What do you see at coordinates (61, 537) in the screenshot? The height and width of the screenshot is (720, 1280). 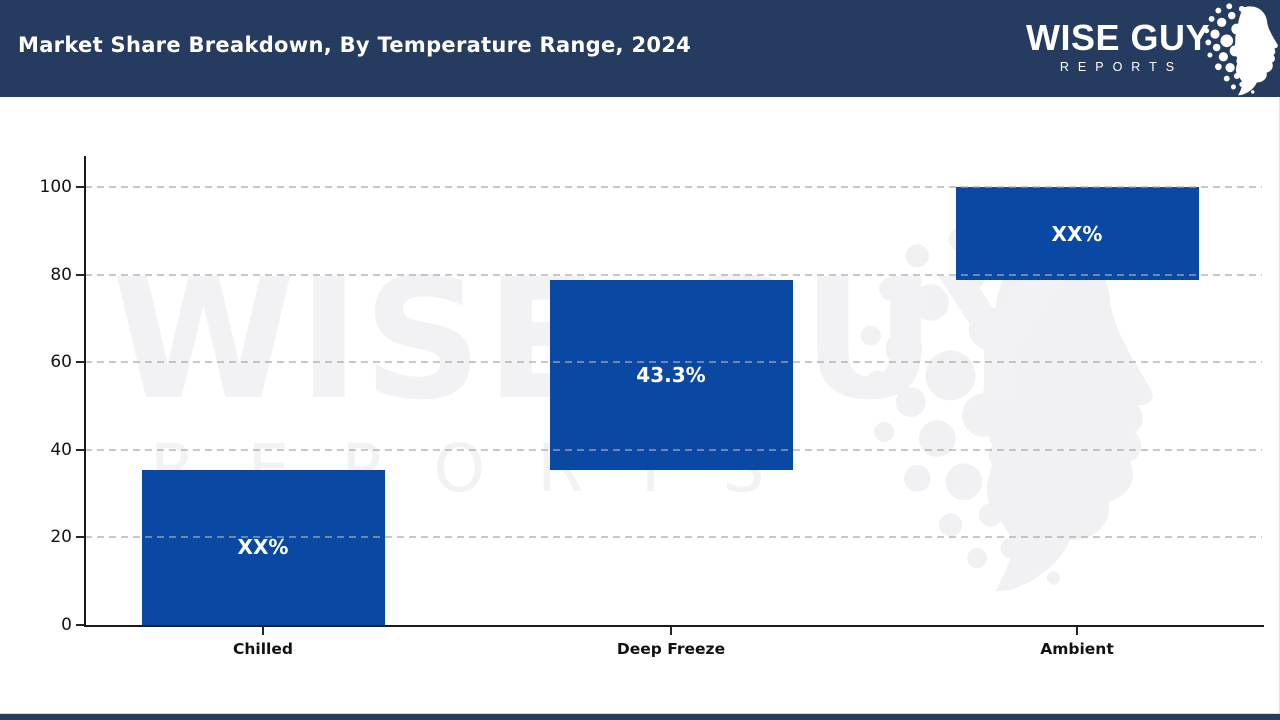 I see `y-tick-label-20: 20` at bounding box center [61, 537].